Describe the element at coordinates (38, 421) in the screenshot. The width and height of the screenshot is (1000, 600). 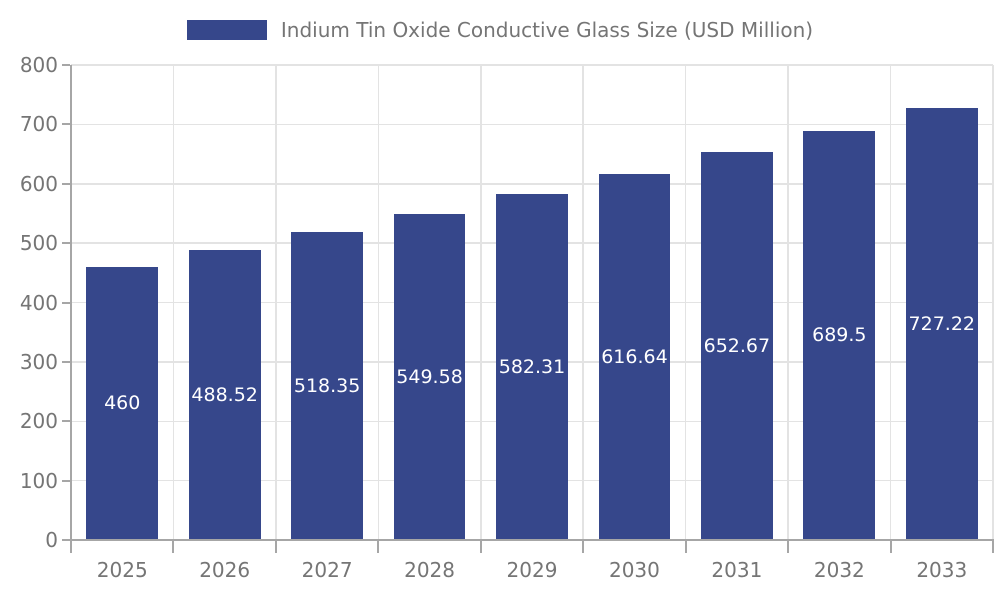
I see `y-tick-label: 200` at that location.